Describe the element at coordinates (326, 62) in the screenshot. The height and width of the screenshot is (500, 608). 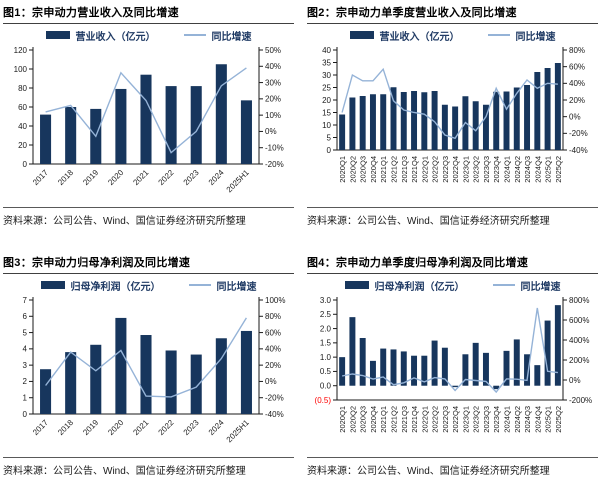
I see `svg-text: 35` at that location.